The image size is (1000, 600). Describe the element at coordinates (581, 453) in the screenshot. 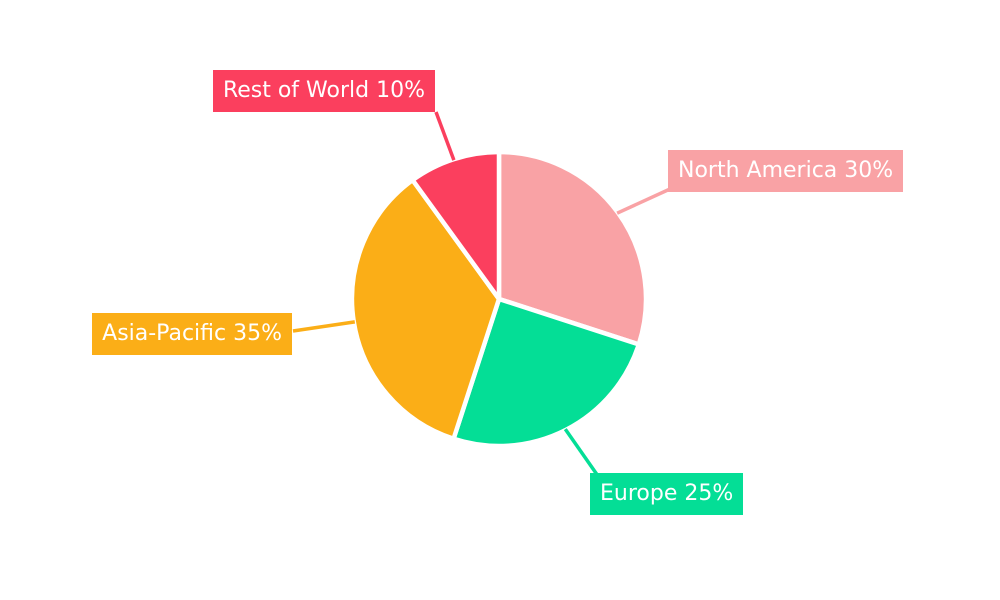

I see `leader-line-europe` at that location.